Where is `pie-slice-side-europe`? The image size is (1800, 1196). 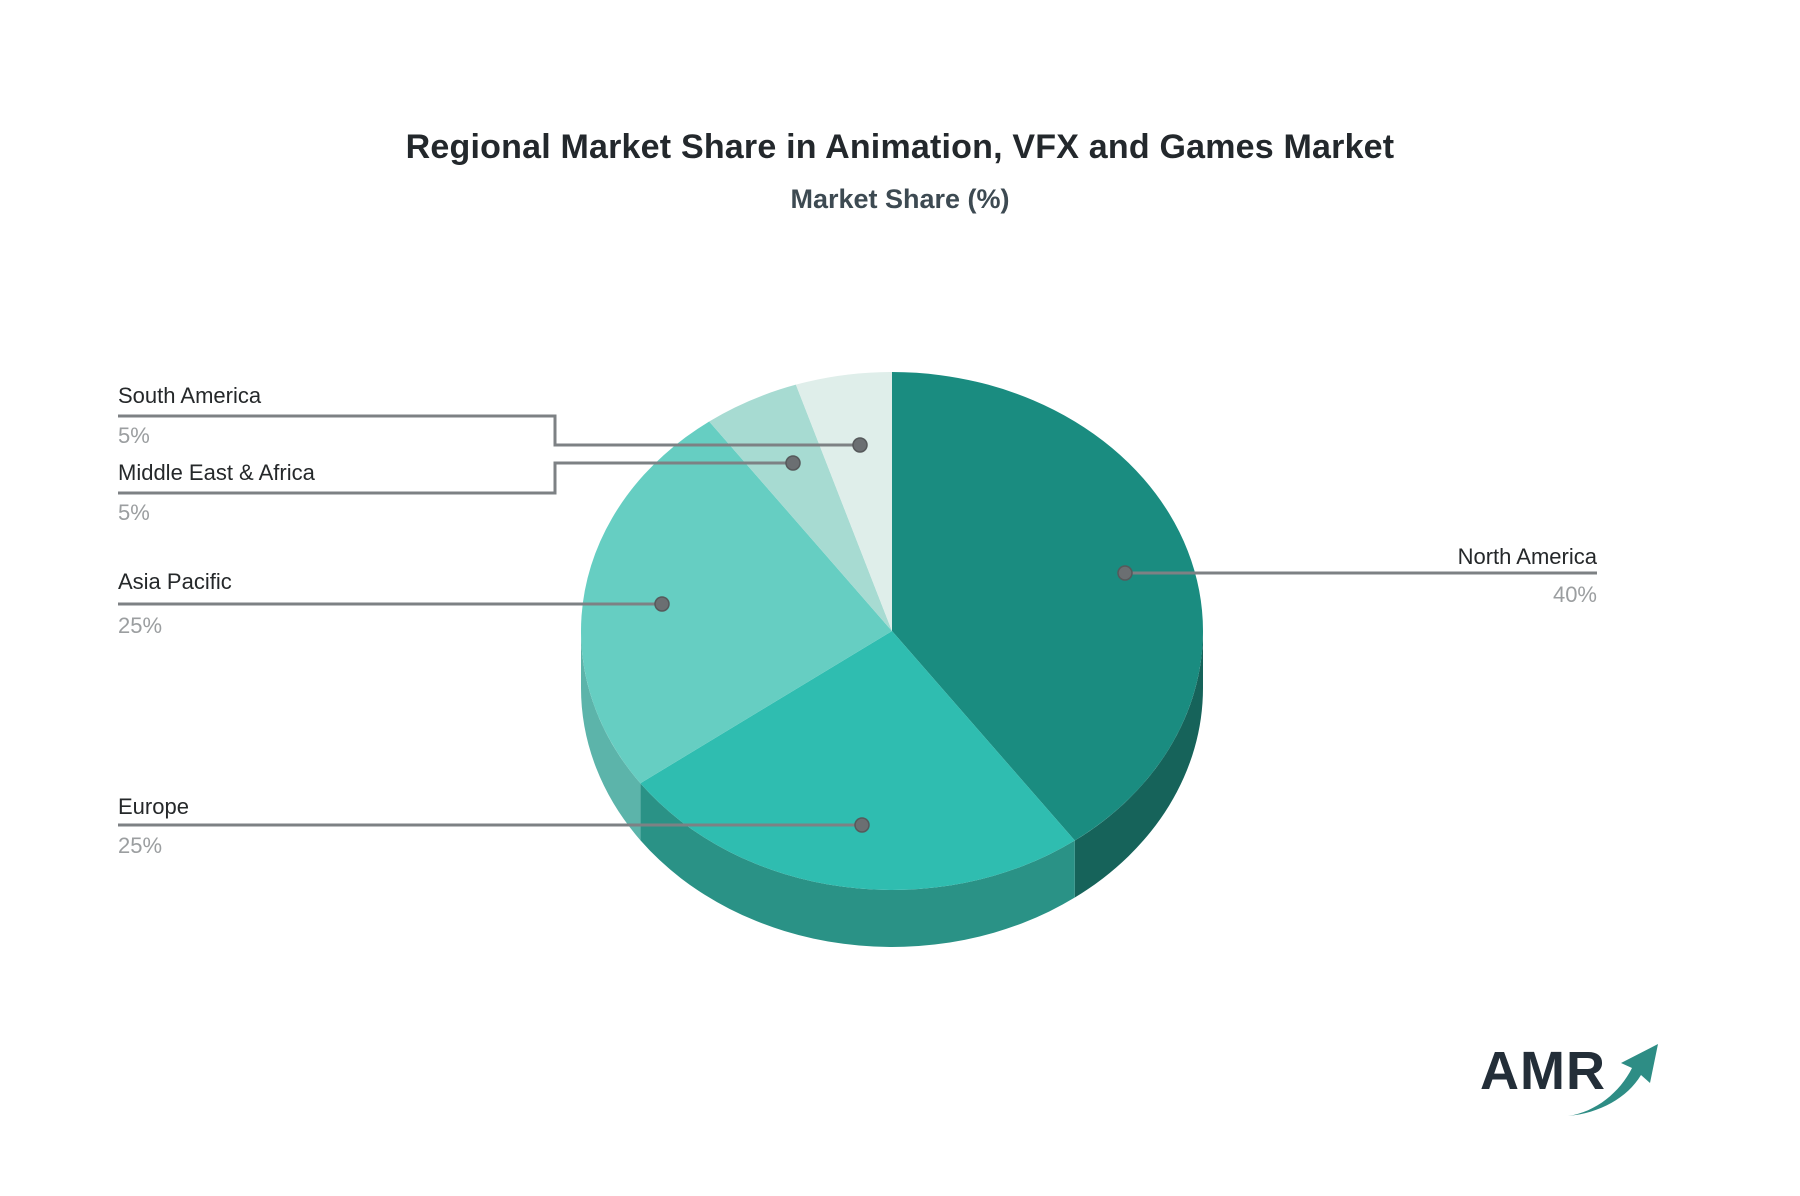 pie-slice-side-europe is located at coordinates (857, 865).